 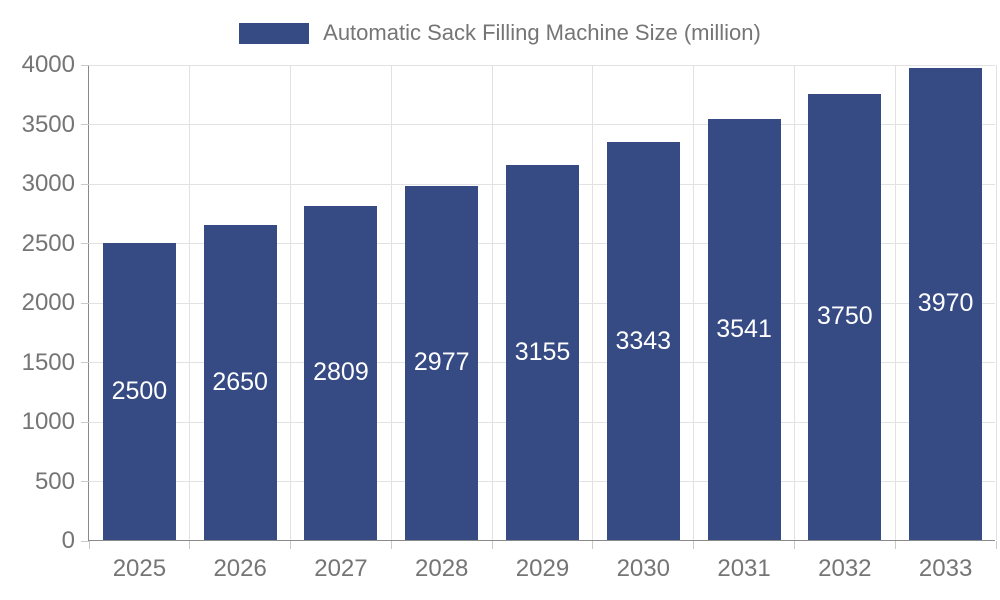 I want to click on bar-value-label: 2500, so click(x=139, y=390).